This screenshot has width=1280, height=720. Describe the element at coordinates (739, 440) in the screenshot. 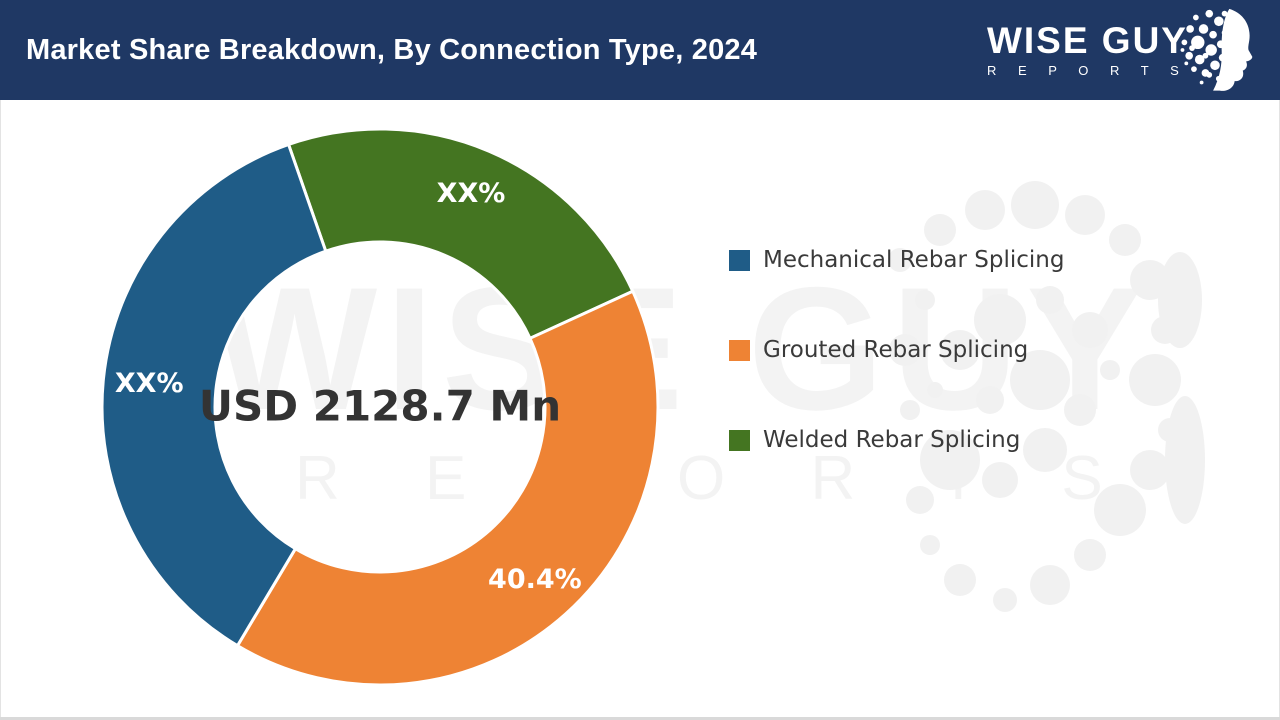

I see `legend-swatch-green` at that location.